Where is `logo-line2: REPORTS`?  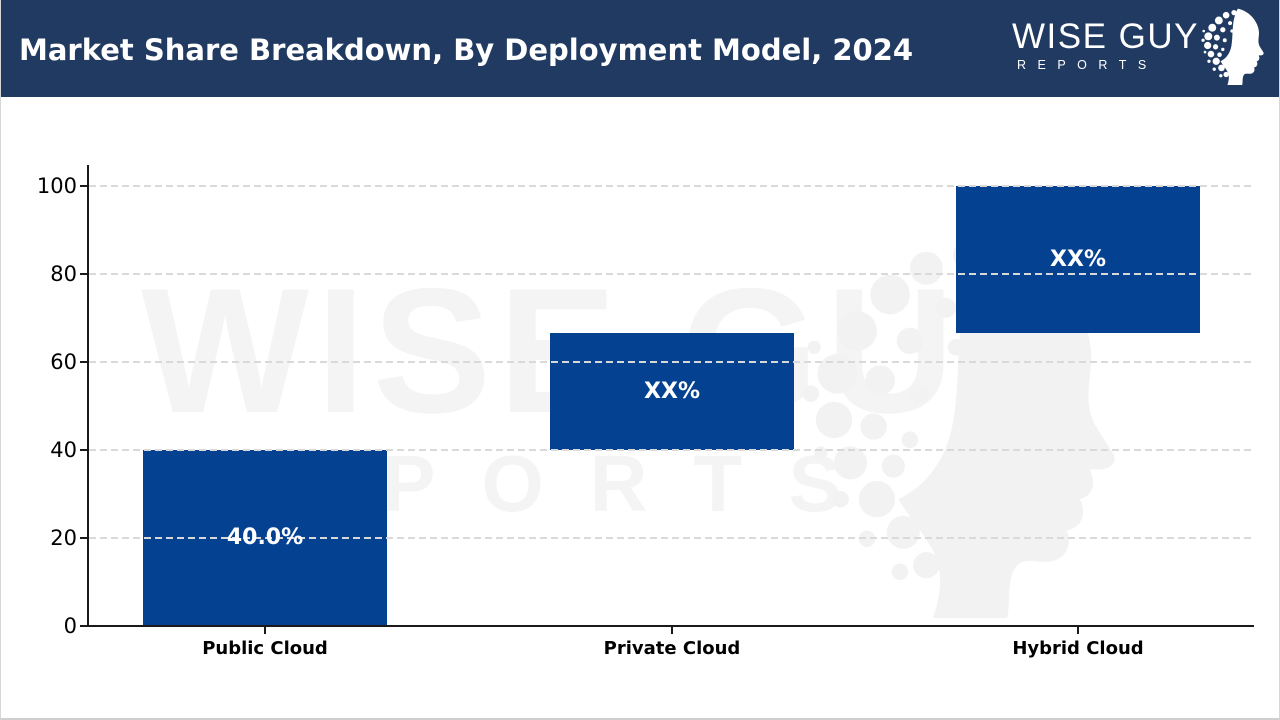 logo-line2: REPORTS is located at coordinates (1087, 64).